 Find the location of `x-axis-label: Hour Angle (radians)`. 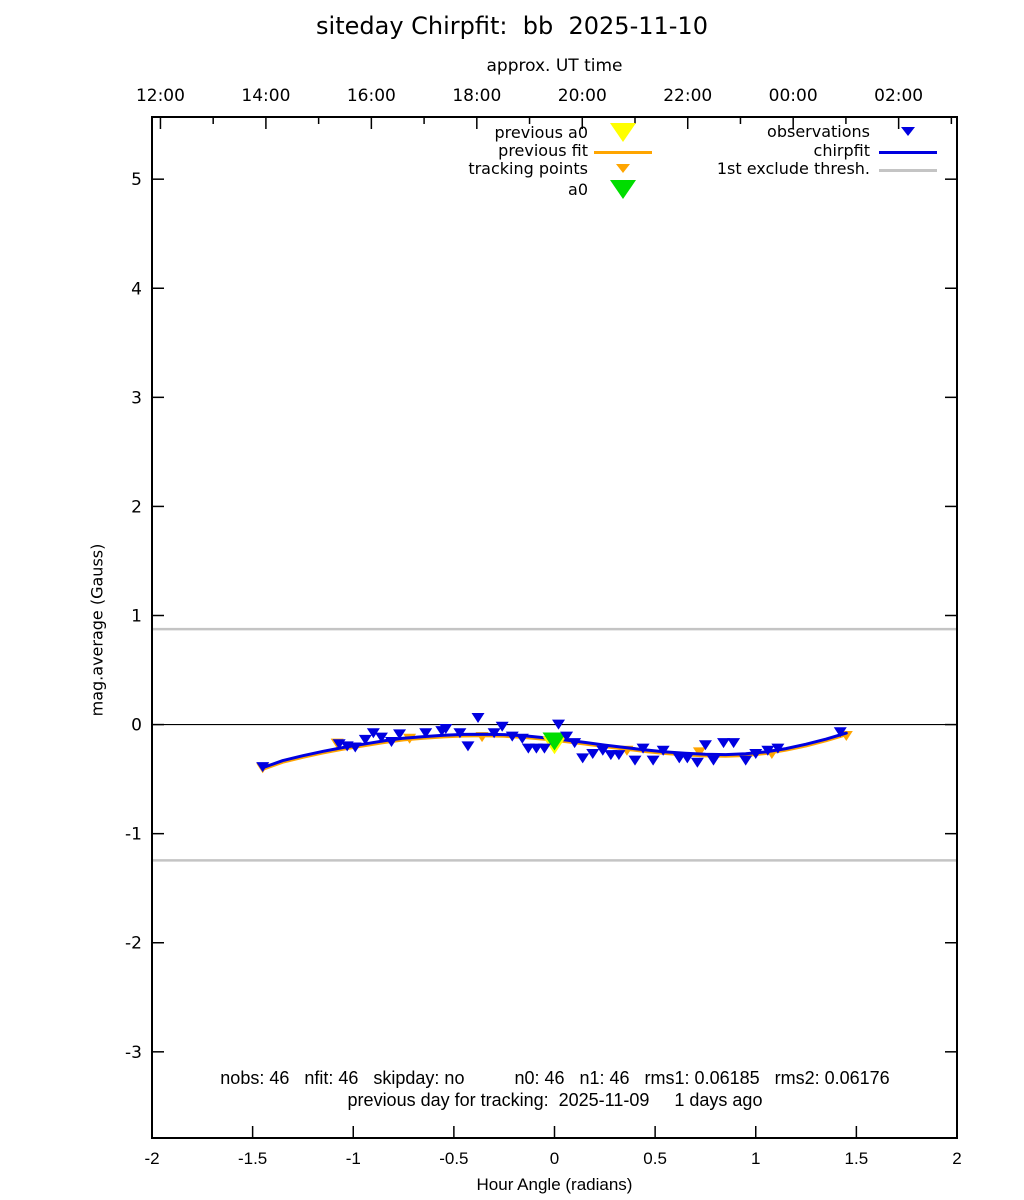

x-axis-label: Hour Angle (radians) is located at coordinates (554, 1184).